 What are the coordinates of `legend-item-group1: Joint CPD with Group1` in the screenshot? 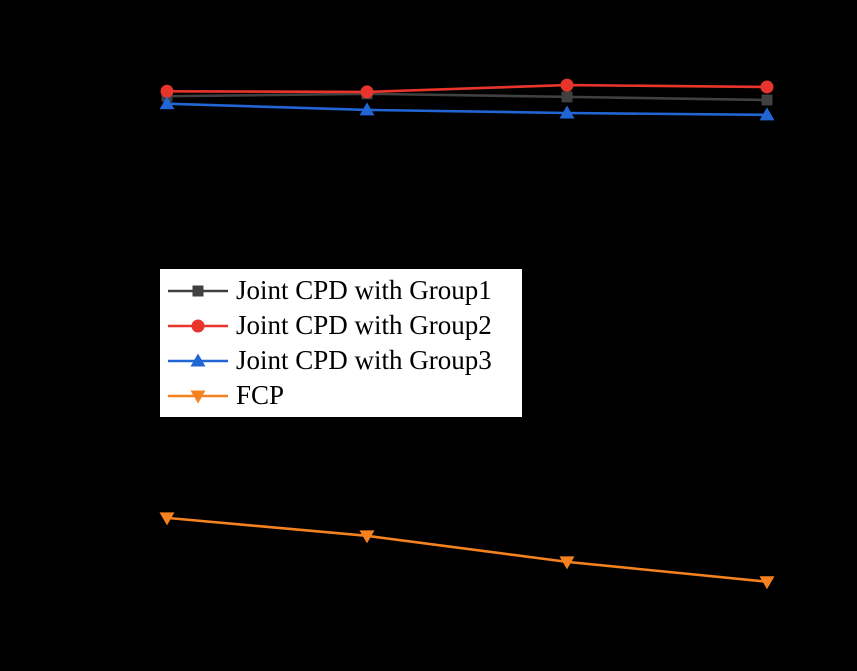 It's located at (341, 291).